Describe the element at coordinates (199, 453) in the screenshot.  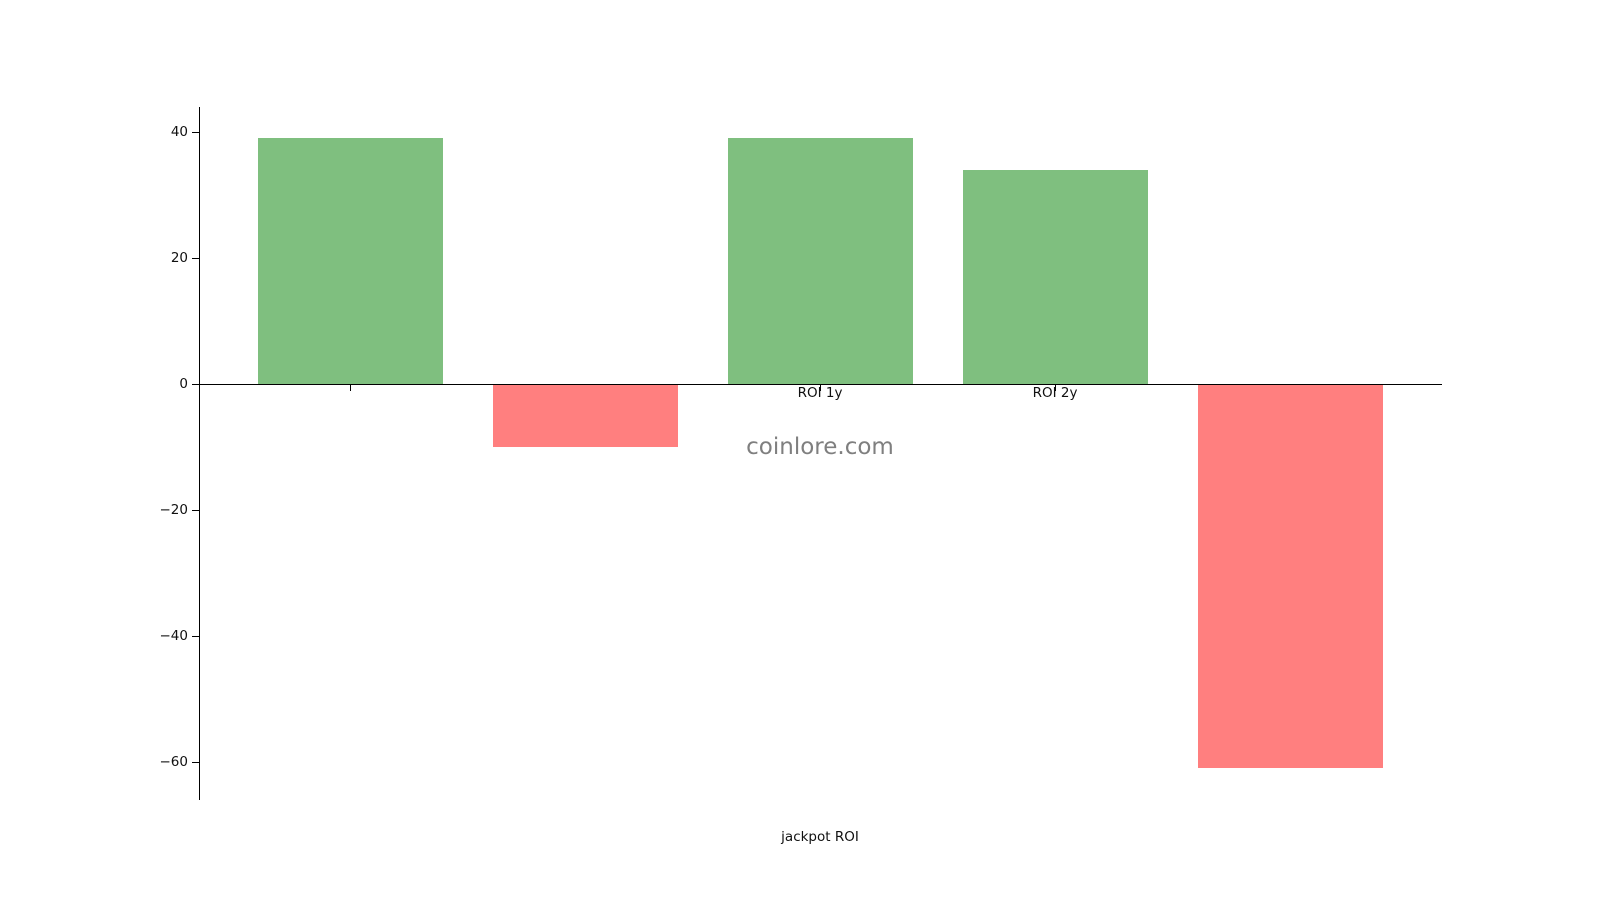
I see `y-axis-line` at that location.